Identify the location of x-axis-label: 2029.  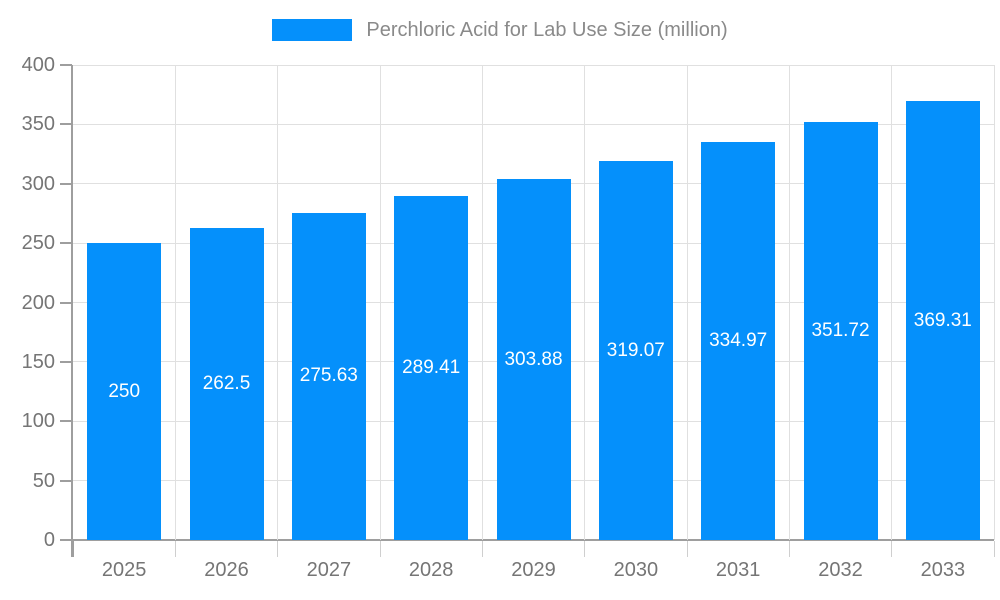
(533, 570).